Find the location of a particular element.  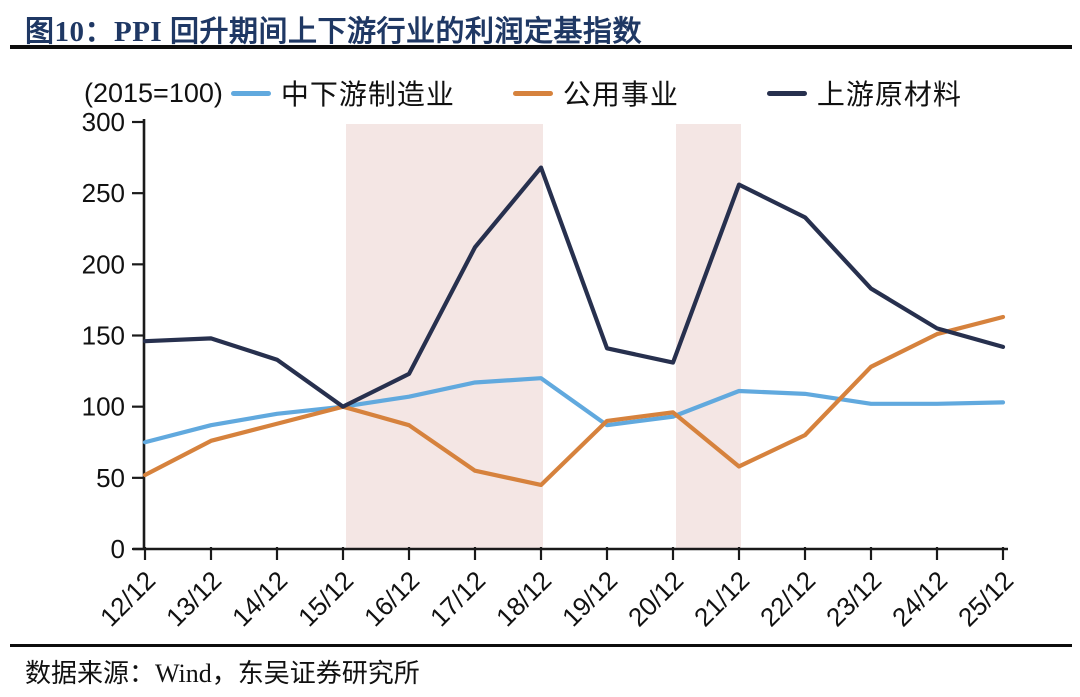

x-tick-label: 12/12 is located at coordinates (127, 598).